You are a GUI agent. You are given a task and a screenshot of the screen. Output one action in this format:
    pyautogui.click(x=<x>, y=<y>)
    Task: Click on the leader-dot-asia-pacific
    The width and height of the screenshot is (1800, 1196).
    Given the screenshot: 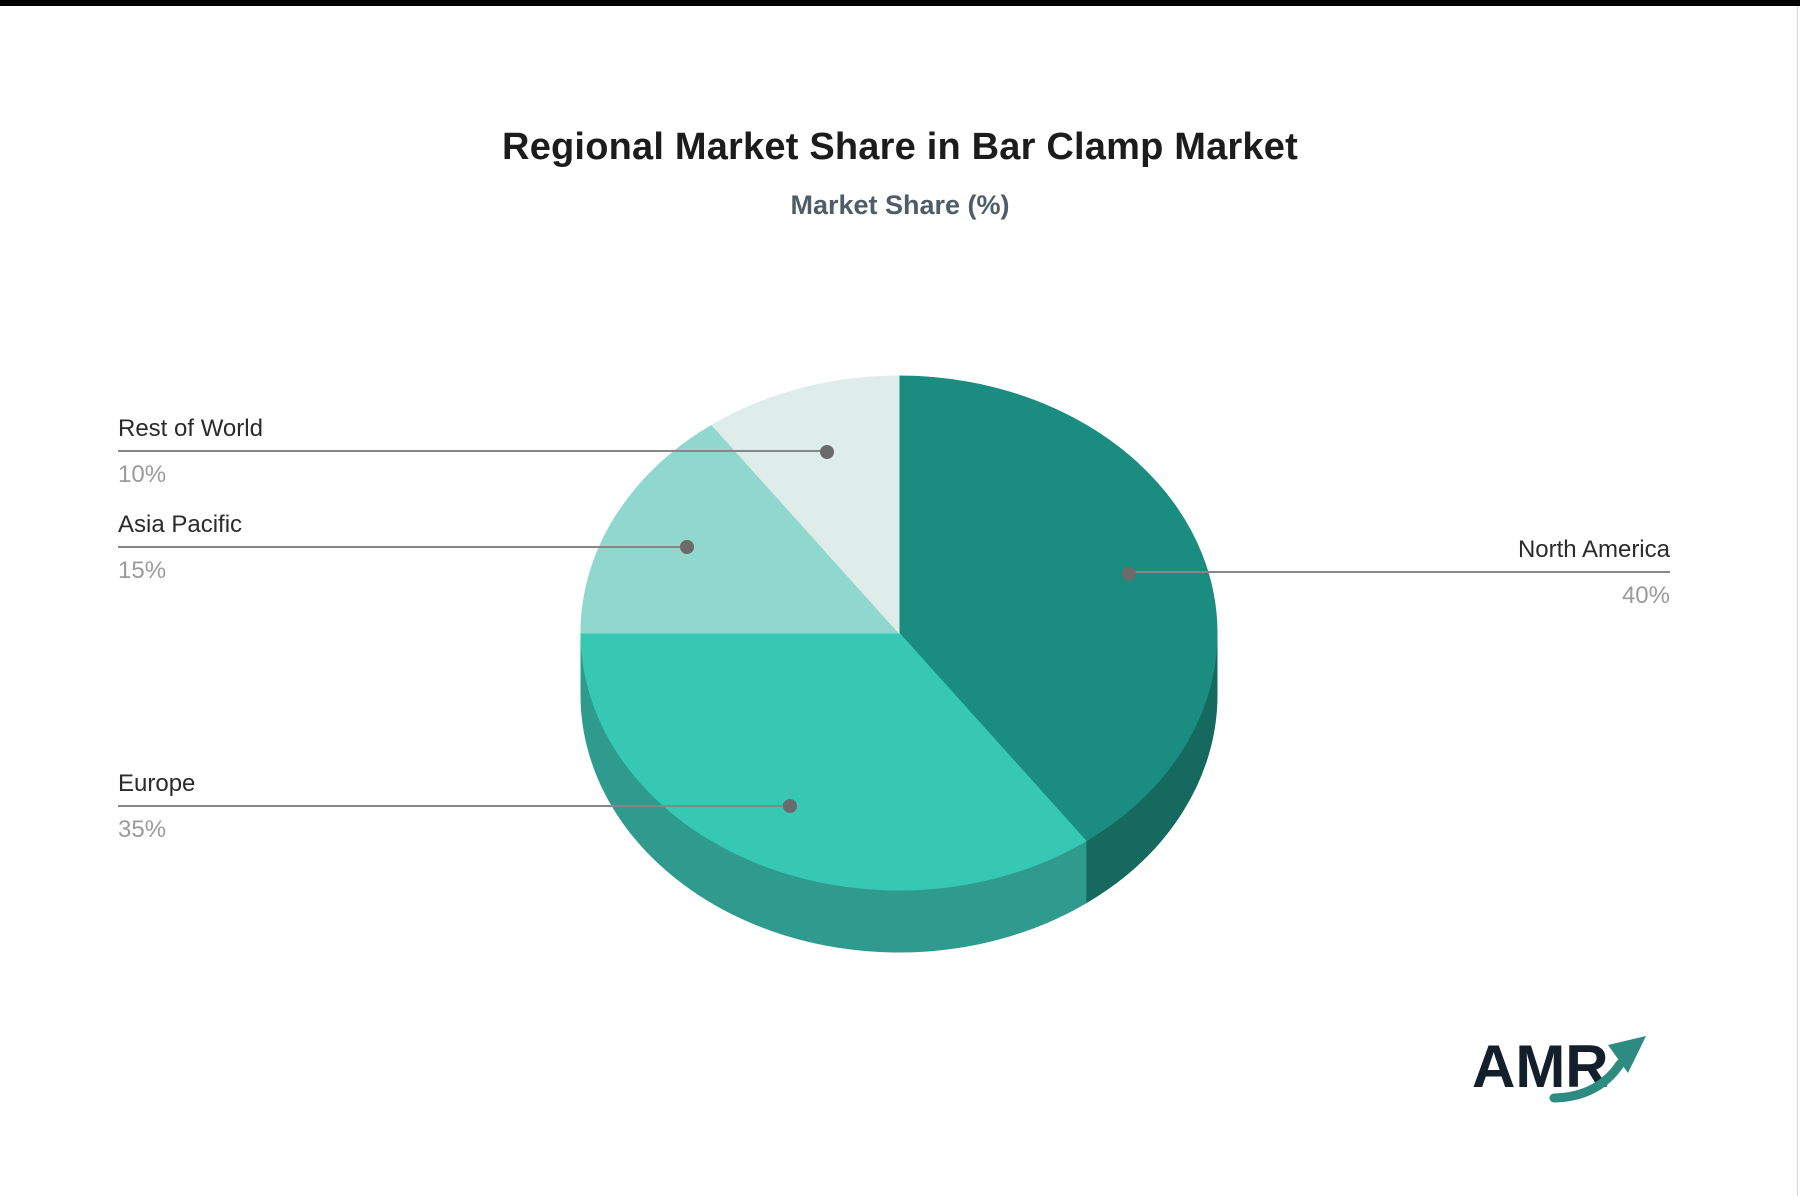 What is the action you would take?
    pyautogui.click(x=687, y=547)
    